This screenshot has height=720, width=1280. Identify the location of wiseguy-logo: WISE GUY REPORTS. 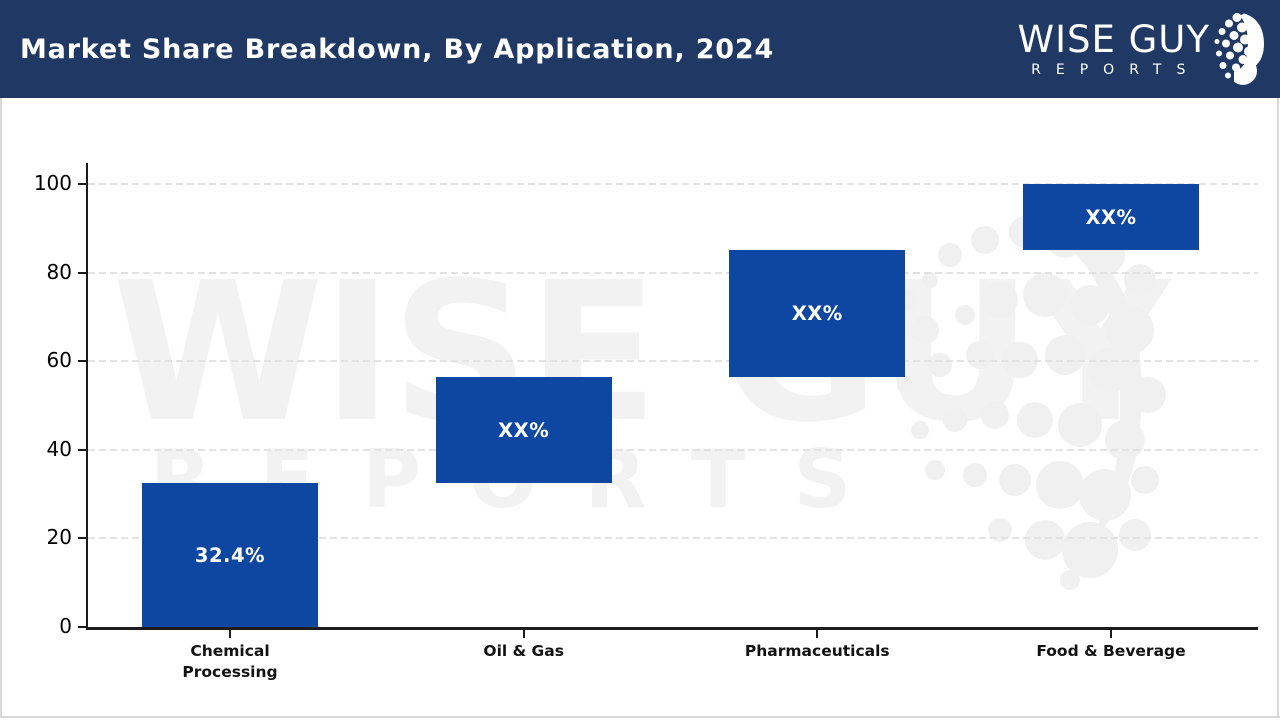
(1142, 49).